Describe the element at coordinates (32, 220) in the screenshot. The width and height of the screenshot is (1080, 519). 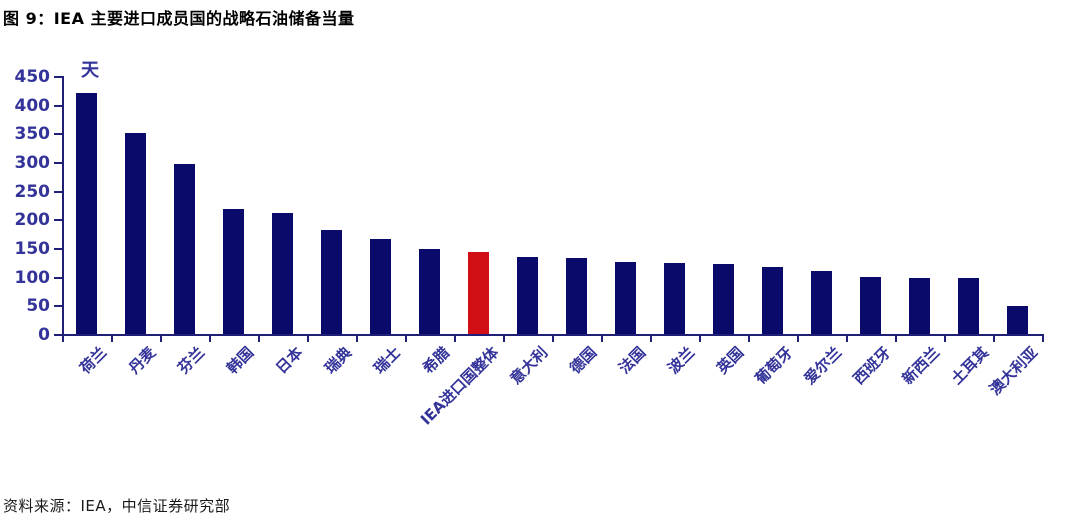
I see `y-tick-label: 200` at that location.